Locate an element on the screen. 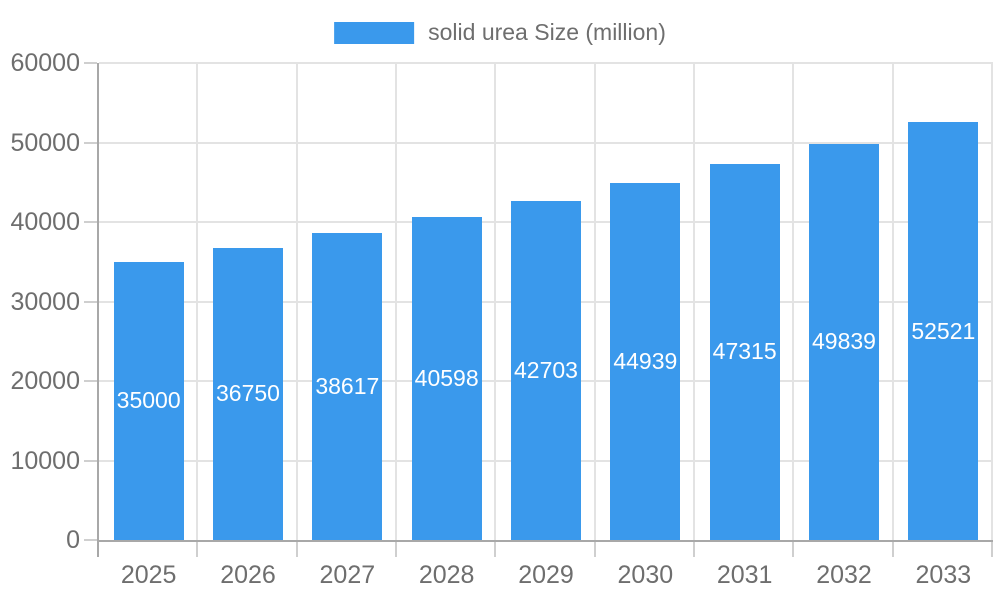 The image size is (1000, 600). bar-value-label: 49839 is located at coordinates (844, 341).